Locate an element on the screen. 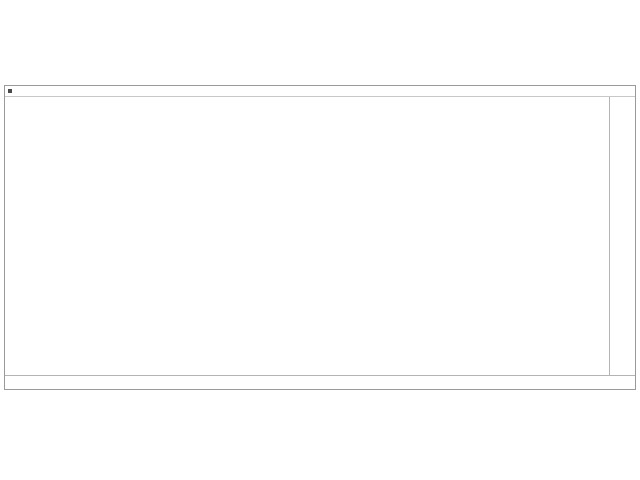 The image size is (640, 480). price-scale-axis is located at coordinates (622, 230).